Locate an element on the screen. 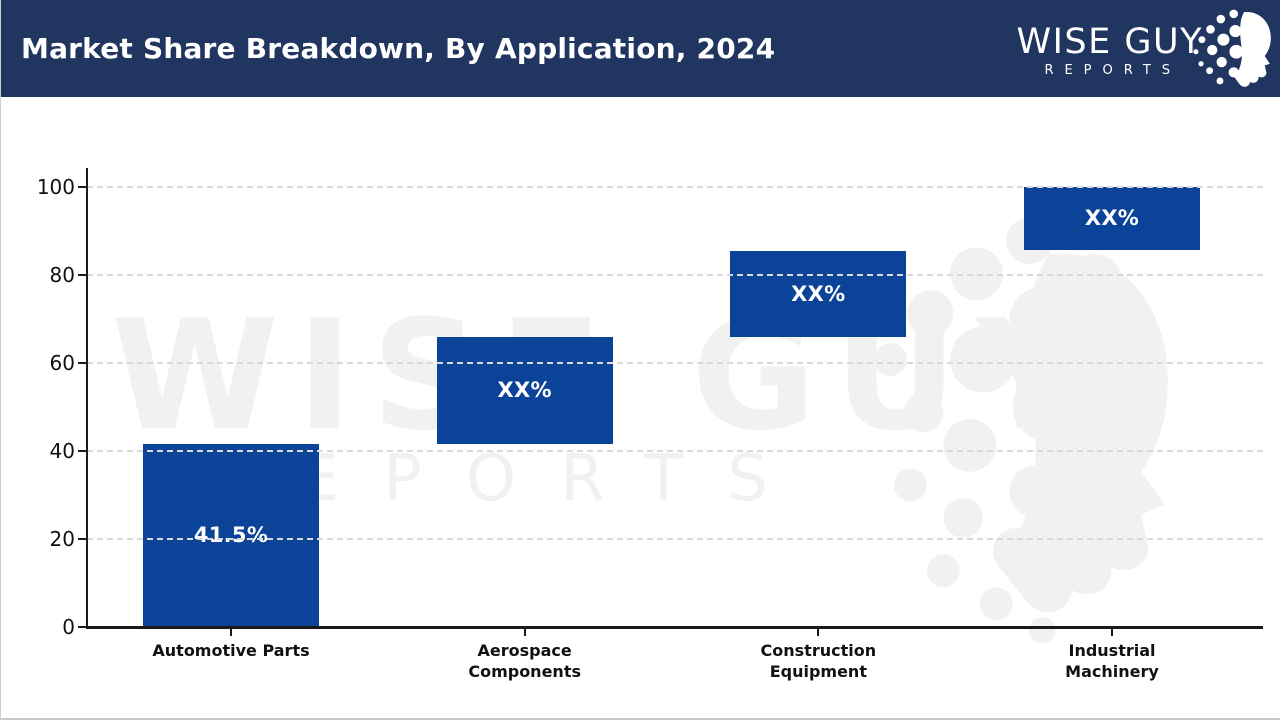 The image size is (1280, 720). bar-automotive-parts: 41.5% is located at coordinates (231, 535).